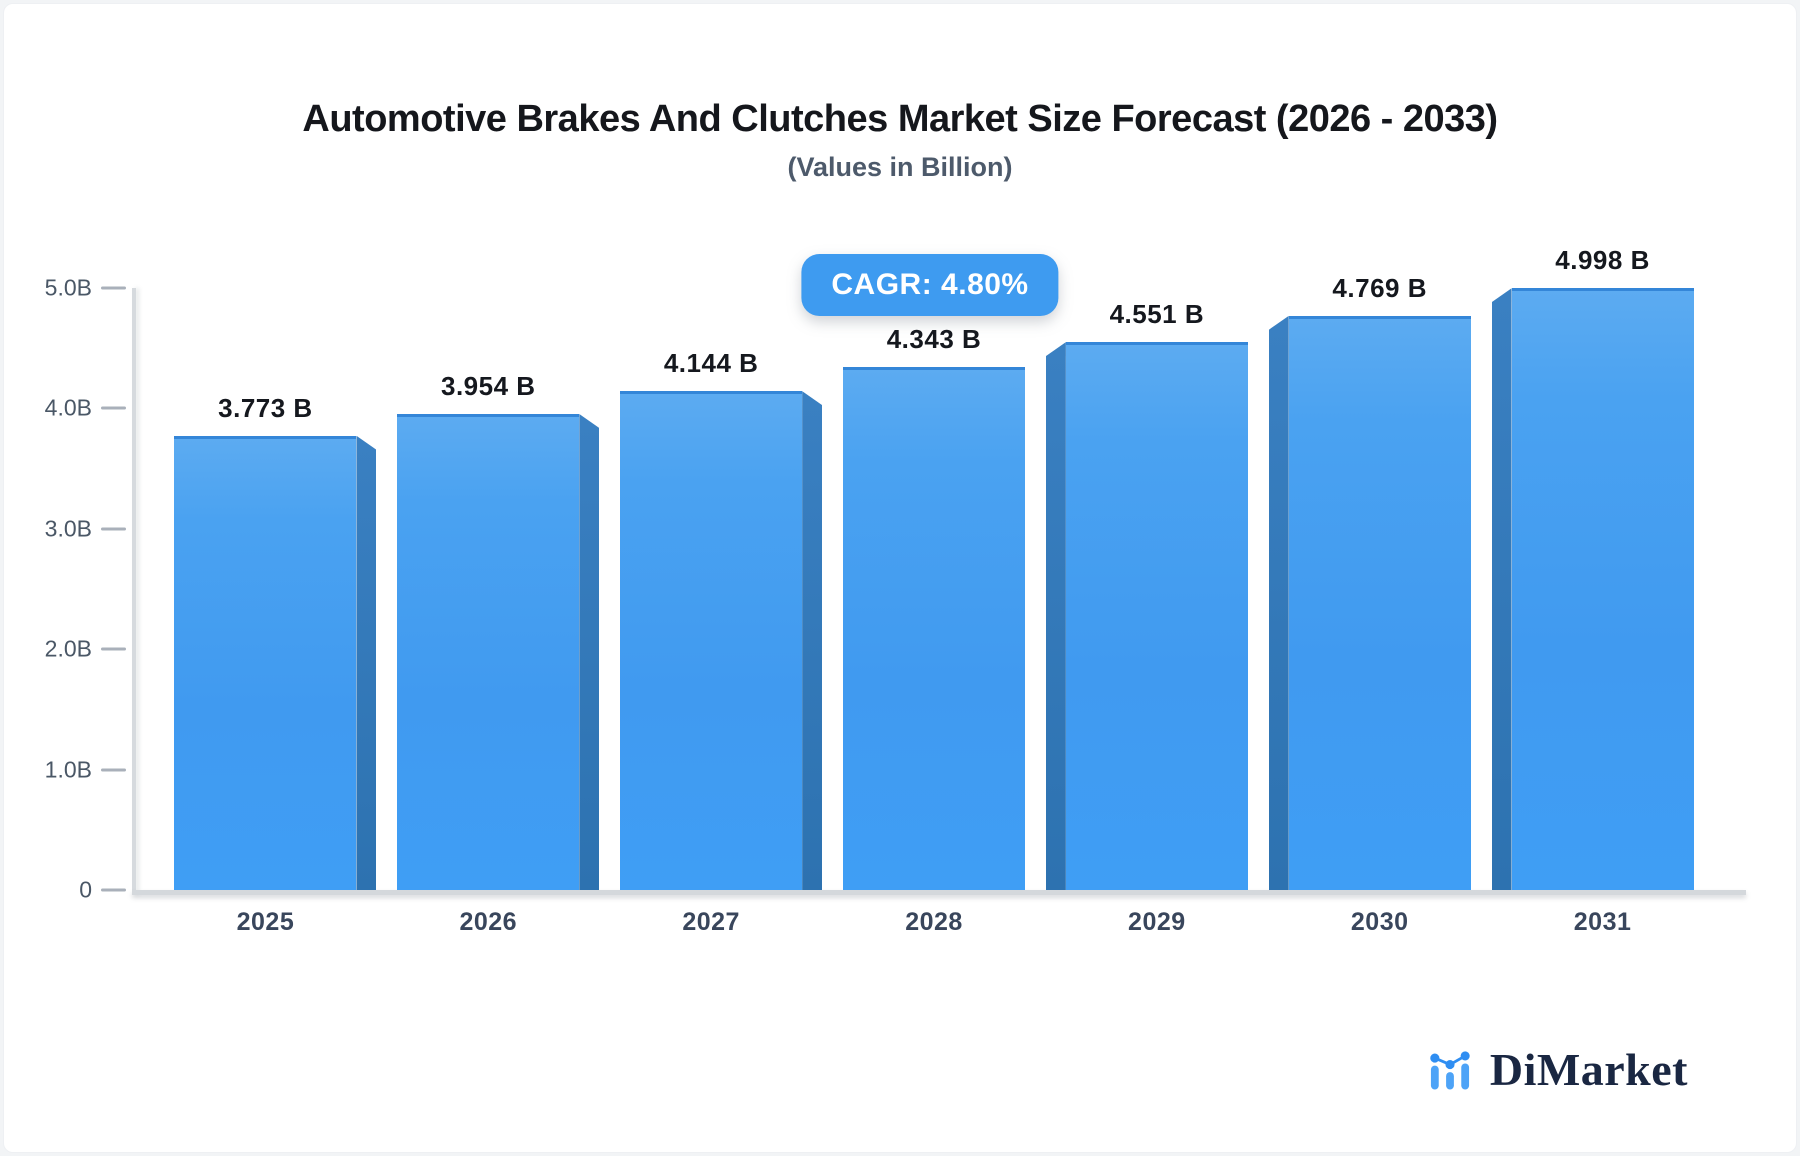 The height and width of the screenshot is (1156, 1800). Describe the element at coordinates (939, 892) in the screenshot. I see `x-axis-line` at that location.